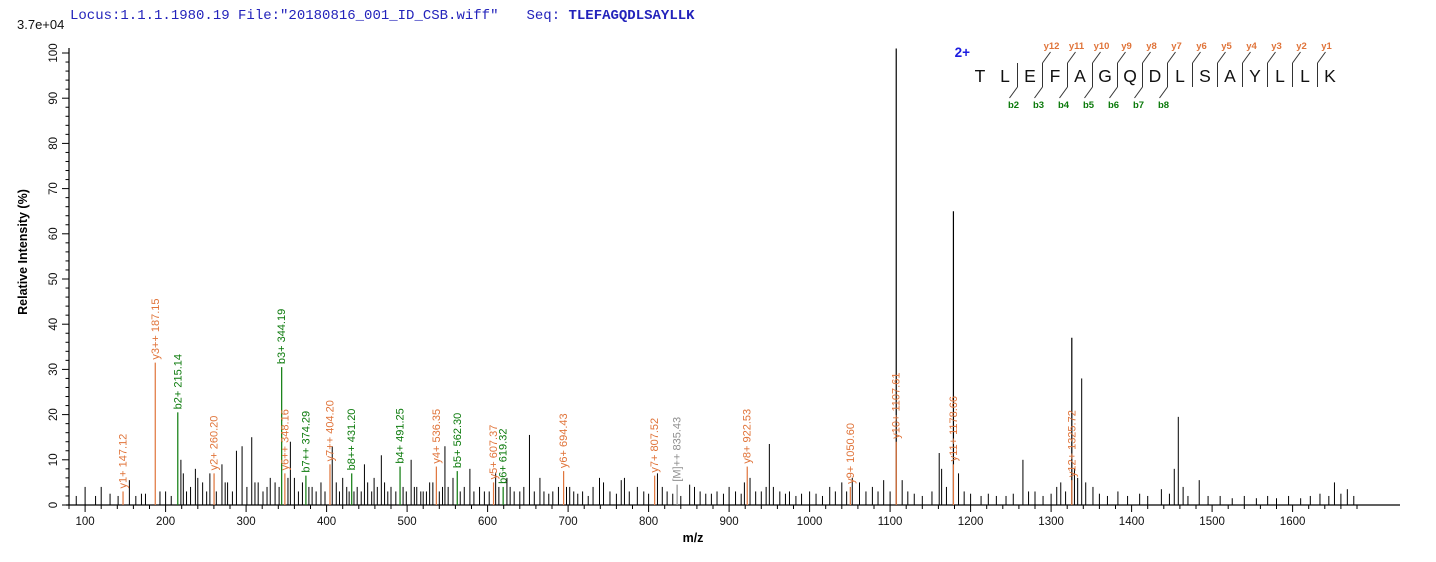 This screenshot has height=562, width=1436. Describe the element at coordinates (1301, 46) in the screenshot. I see `y-ion-marker: y2` at that location.